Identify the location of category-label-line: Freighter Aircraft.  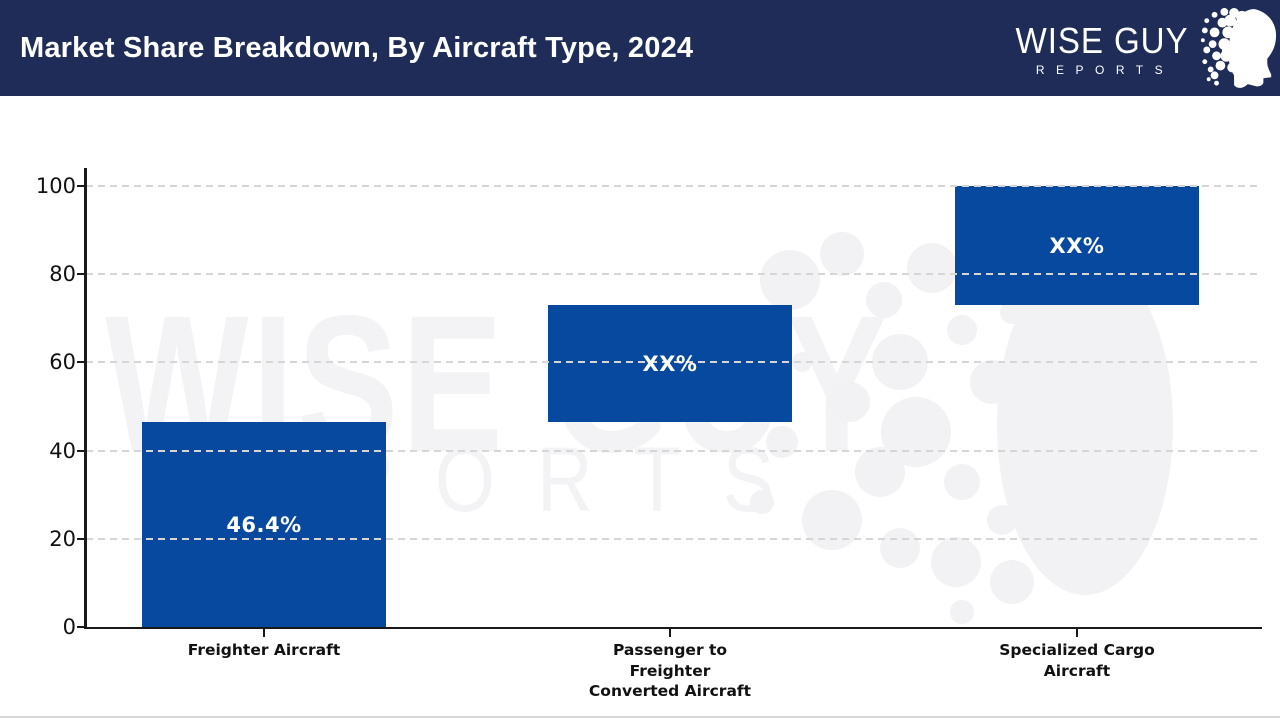
(264, 650).